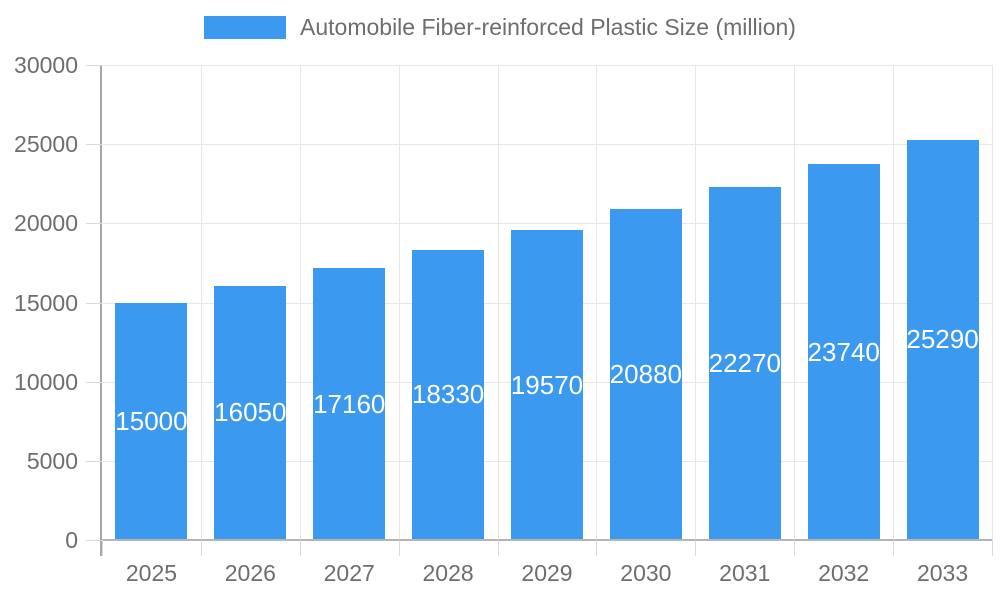  Describe the element at coordinates (71, 540) in the screenshot. I see `y-tick-label: 0` at that location.